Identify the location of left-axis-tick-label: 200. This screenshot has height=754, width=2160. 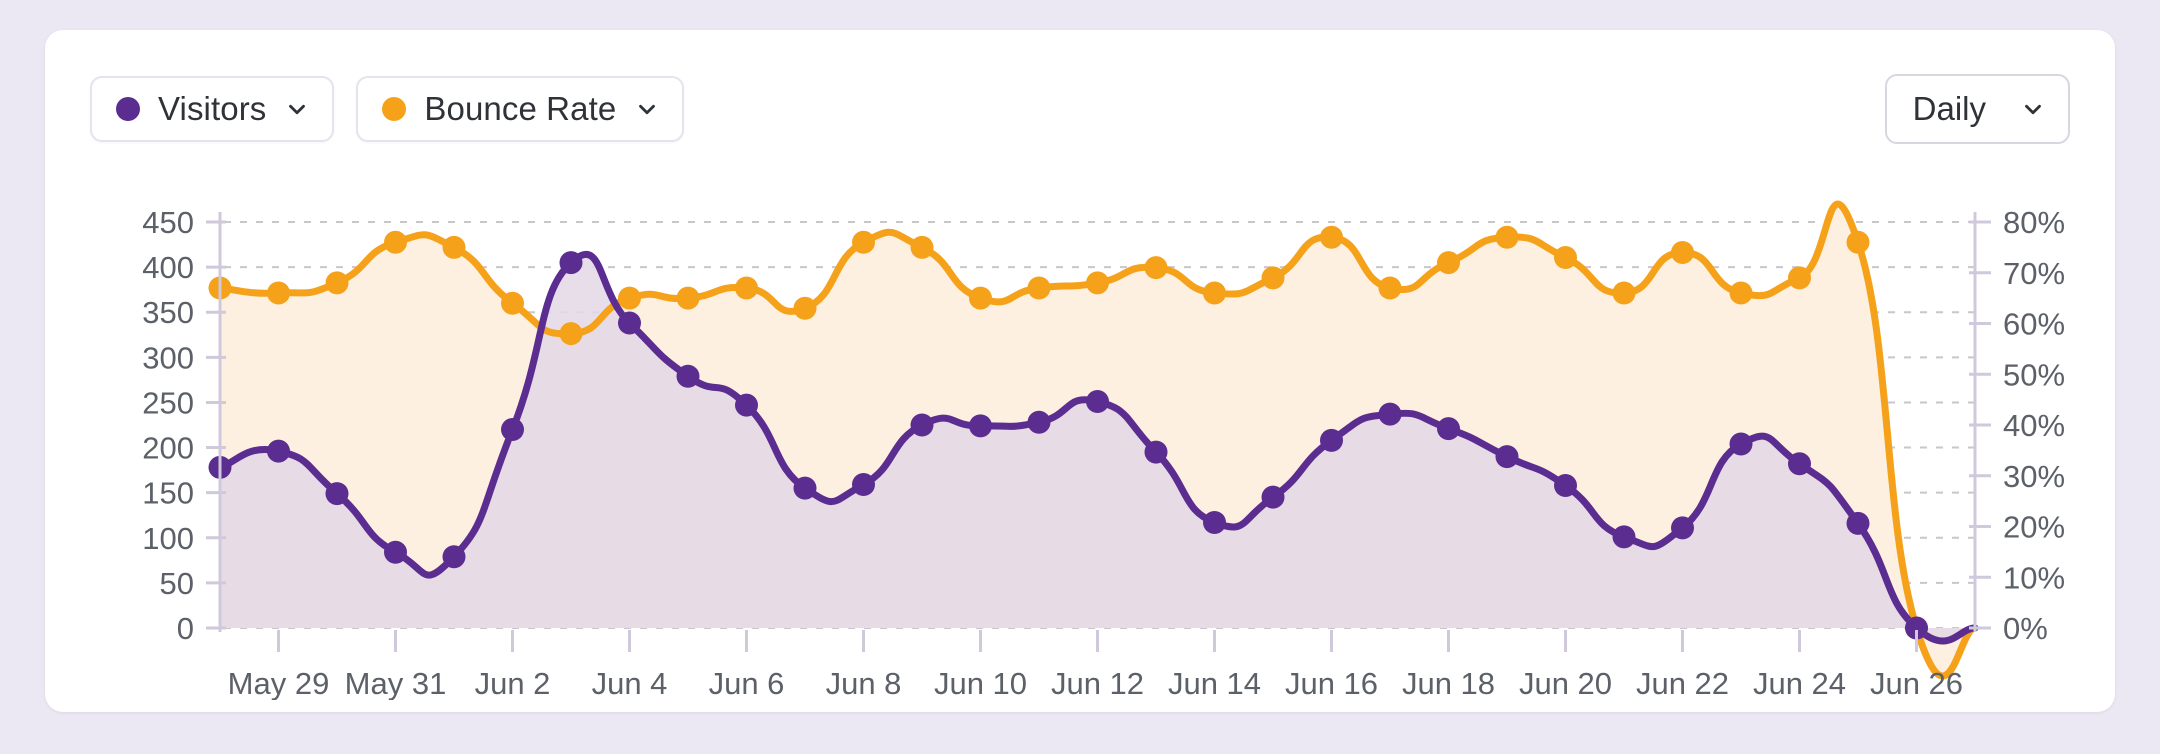
(168, 448).